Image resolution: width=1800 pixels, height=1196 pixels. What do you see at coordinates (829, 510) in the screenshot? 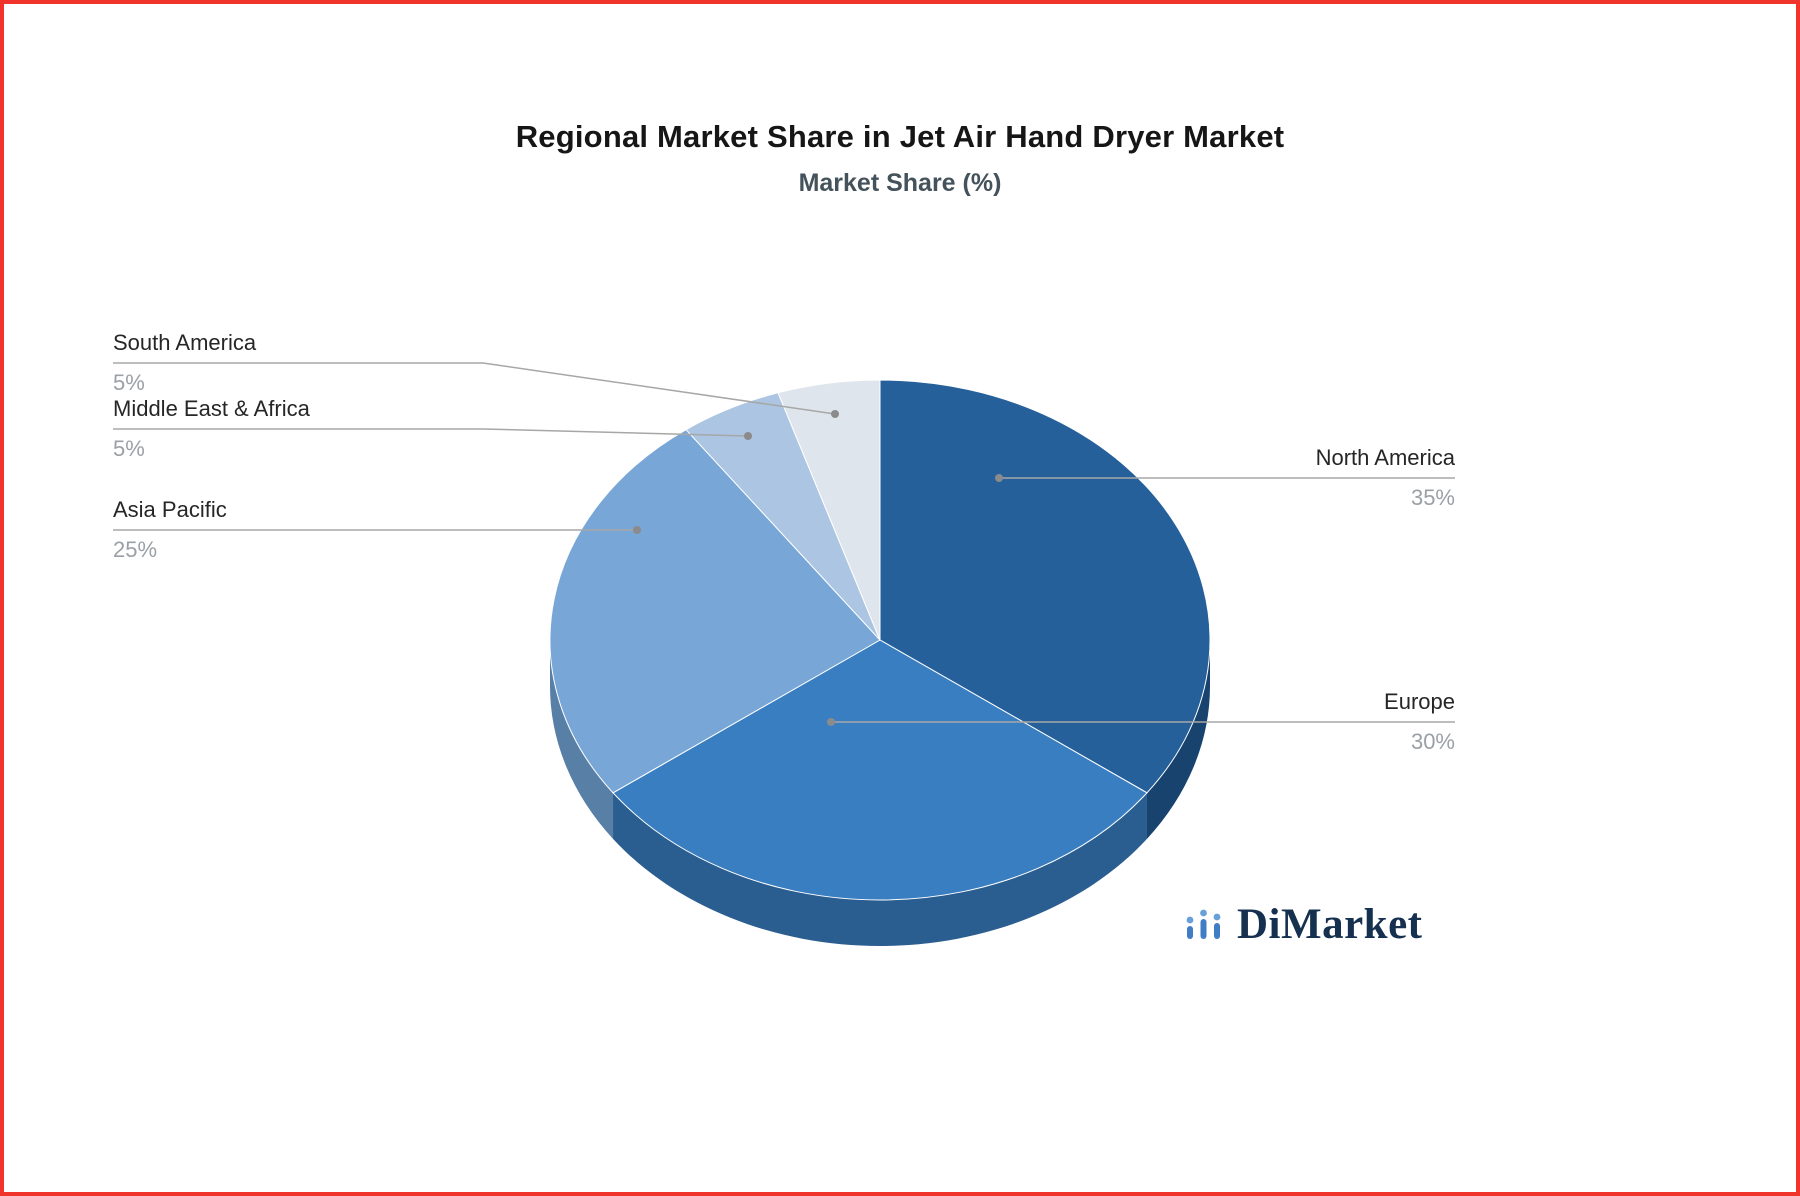
I see `pie-slice-south-america` at bounding box center [829, 510].